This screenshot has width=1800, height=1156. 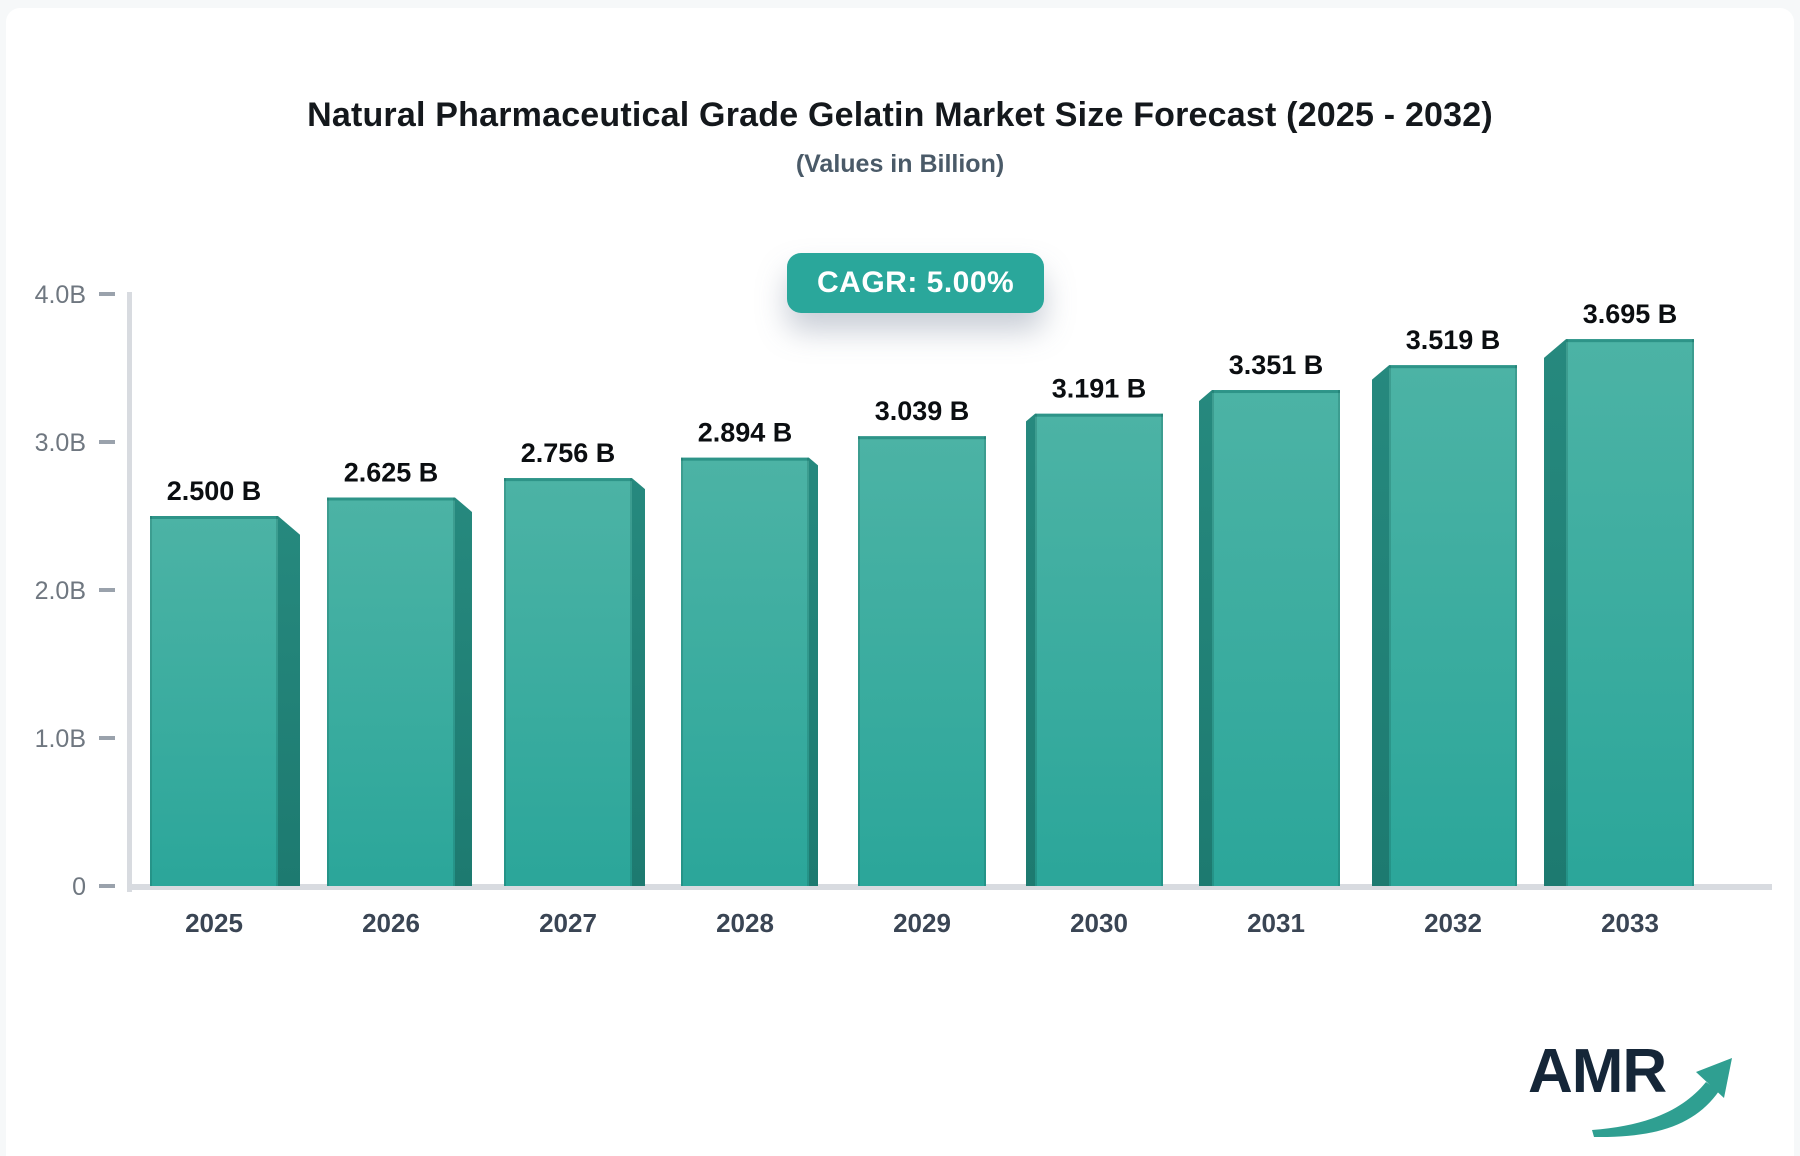 What do you see at coordinates (745, 671) in the screenshot?
I see `bar-2028` at bounding box center [745, 671].